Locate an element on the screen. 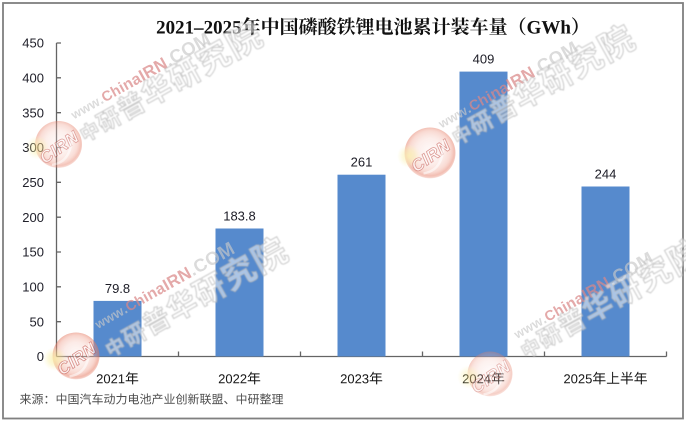 Image resolution: width=686 pixels, height=423 pixels. svg-text: 150 is located at coordinates (33, 252).